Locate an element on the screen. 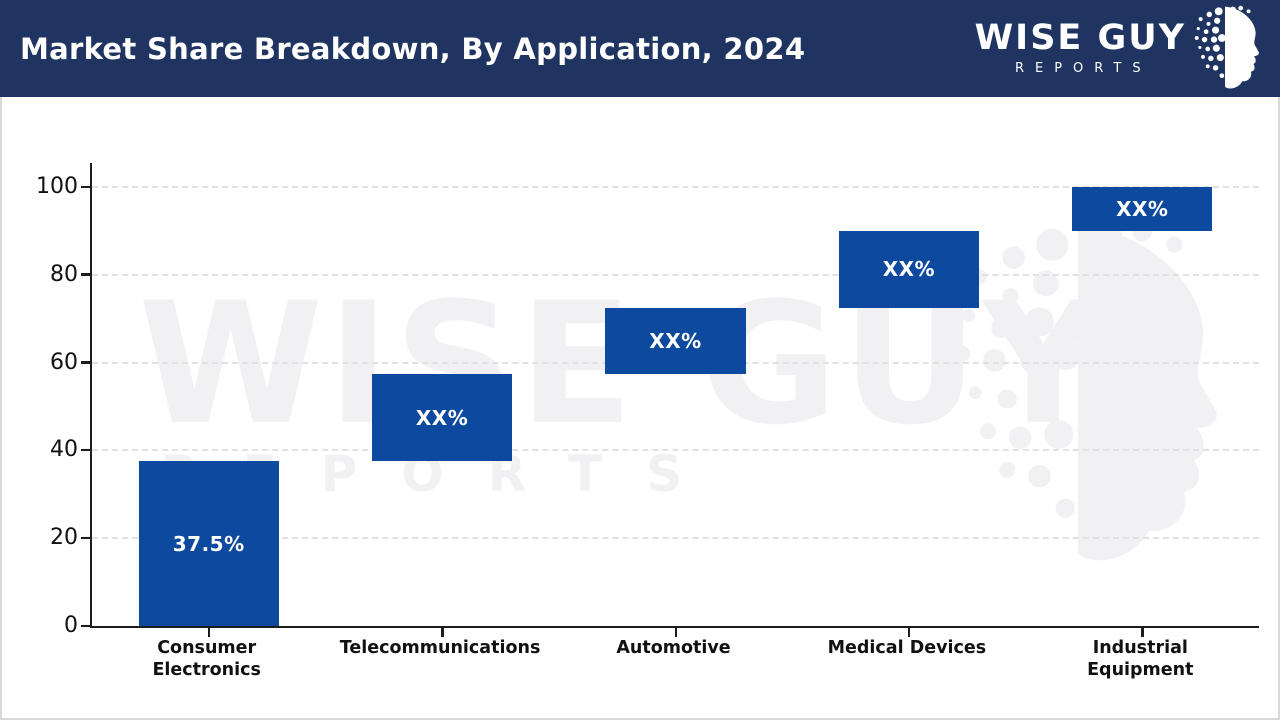 The image size is (1280, 720). y-tick-label: 40 is located at coordinates (64, 450).